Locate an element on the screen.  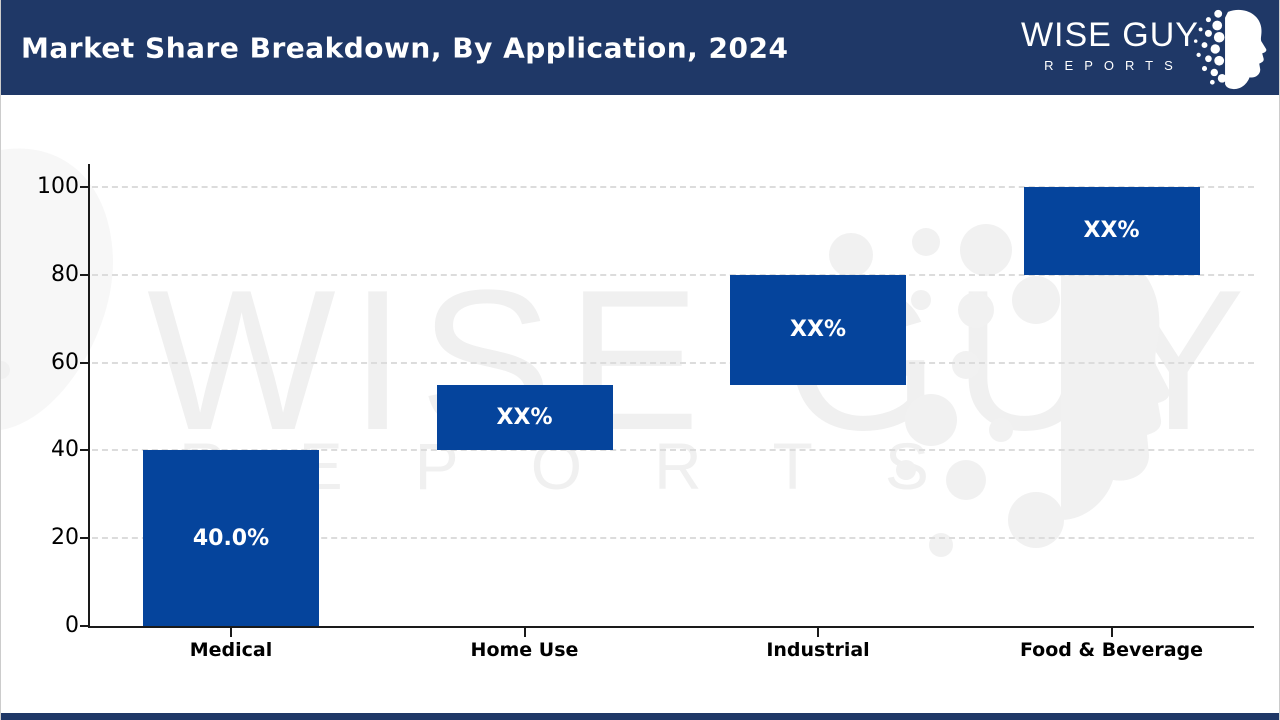
x-tickmark-industrial is located at coordinates (818, 632).